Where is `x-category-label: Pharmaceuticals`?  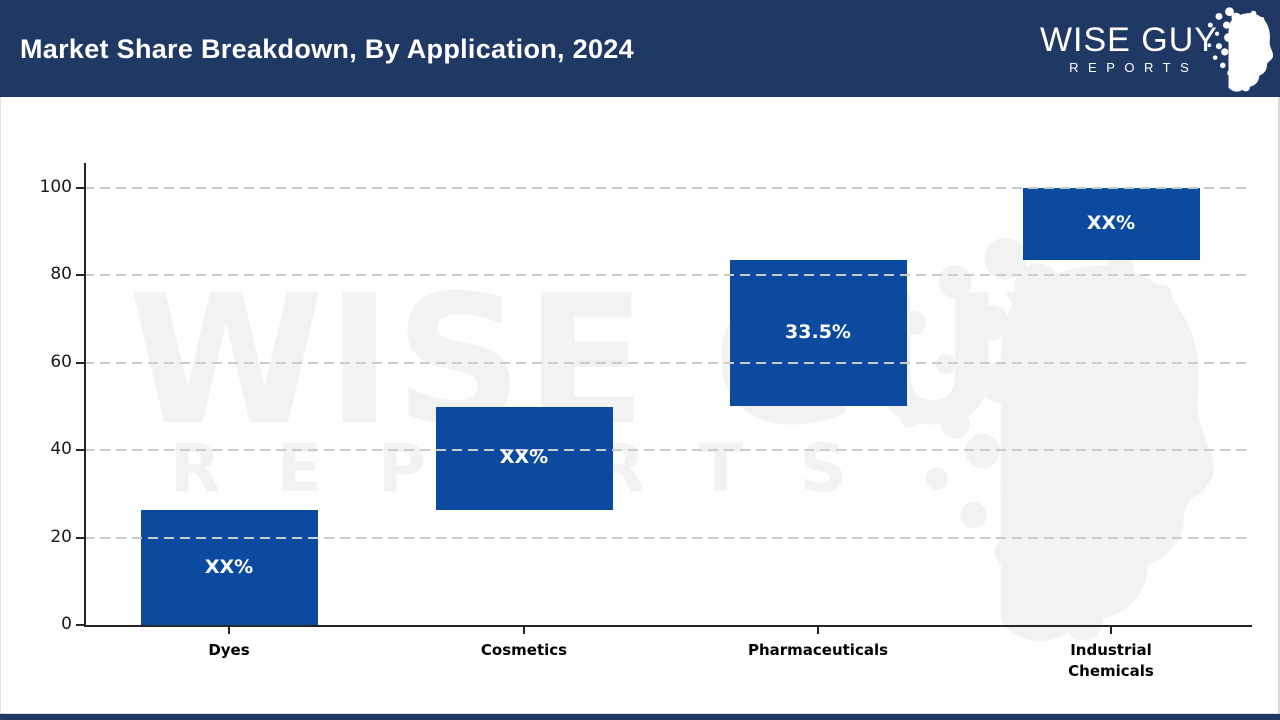 x-category-label: Pharmaceuticals is located at coordinates (818, 650).